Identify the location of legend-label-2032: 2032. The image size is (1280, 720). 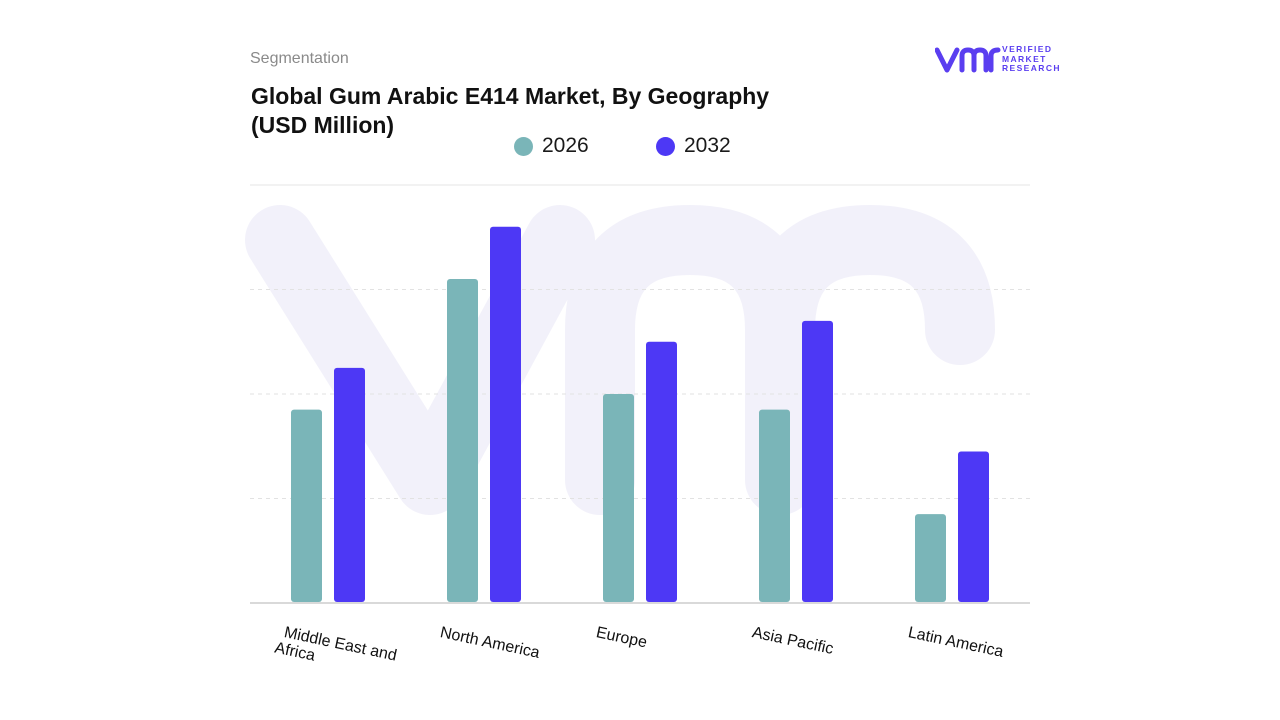
(707, 145).